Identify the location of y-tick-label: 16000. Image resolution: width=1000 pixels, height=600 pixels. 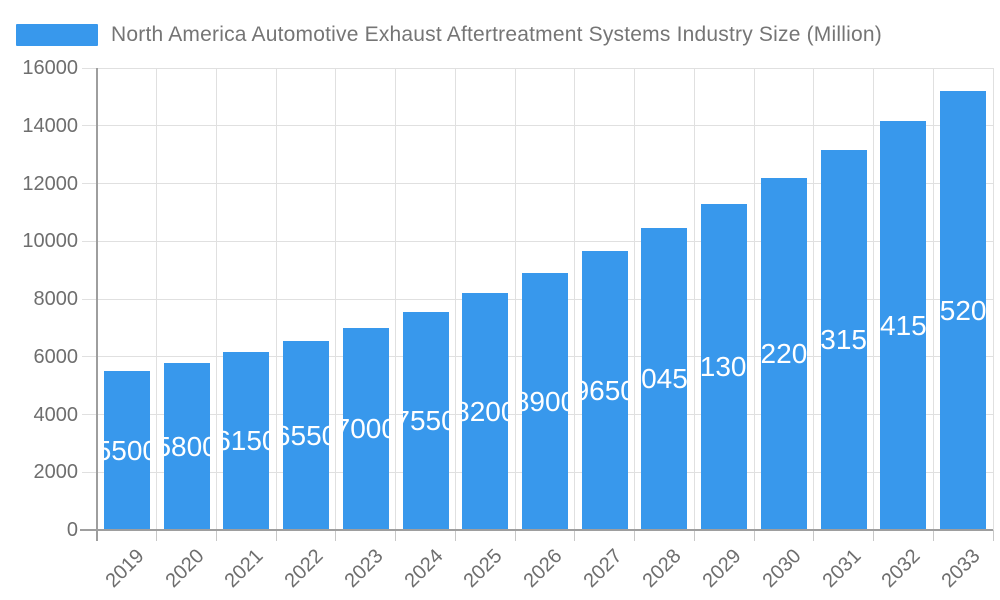
(50, 68).